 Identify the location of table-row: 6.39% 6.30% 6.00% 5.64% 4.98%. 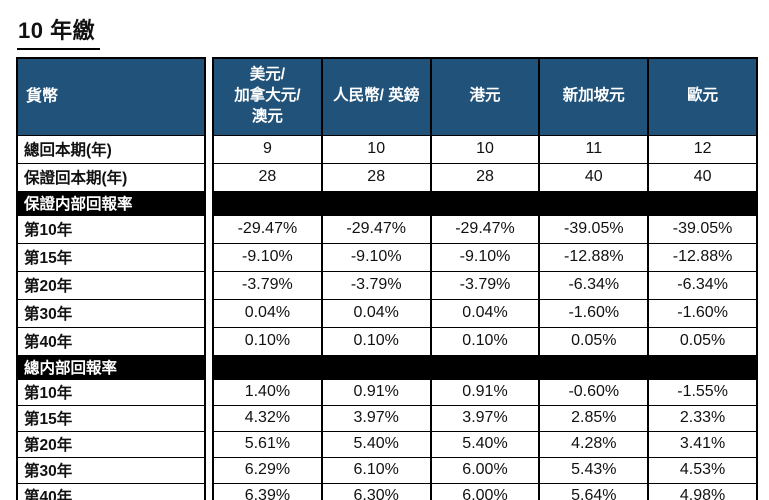
(485, 491).